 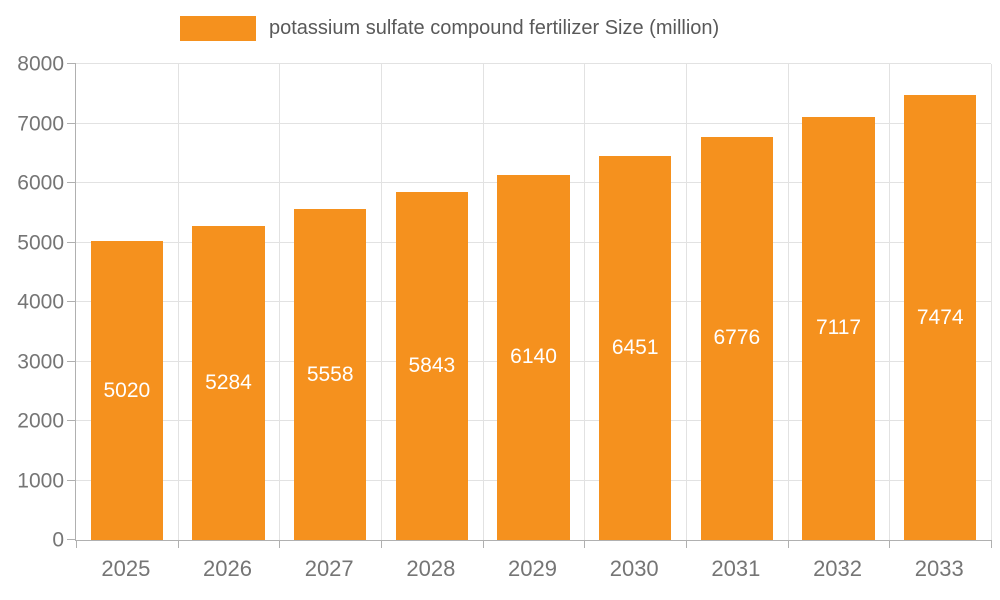 I want to click on bar: 5284, so click(x=228, y=382).